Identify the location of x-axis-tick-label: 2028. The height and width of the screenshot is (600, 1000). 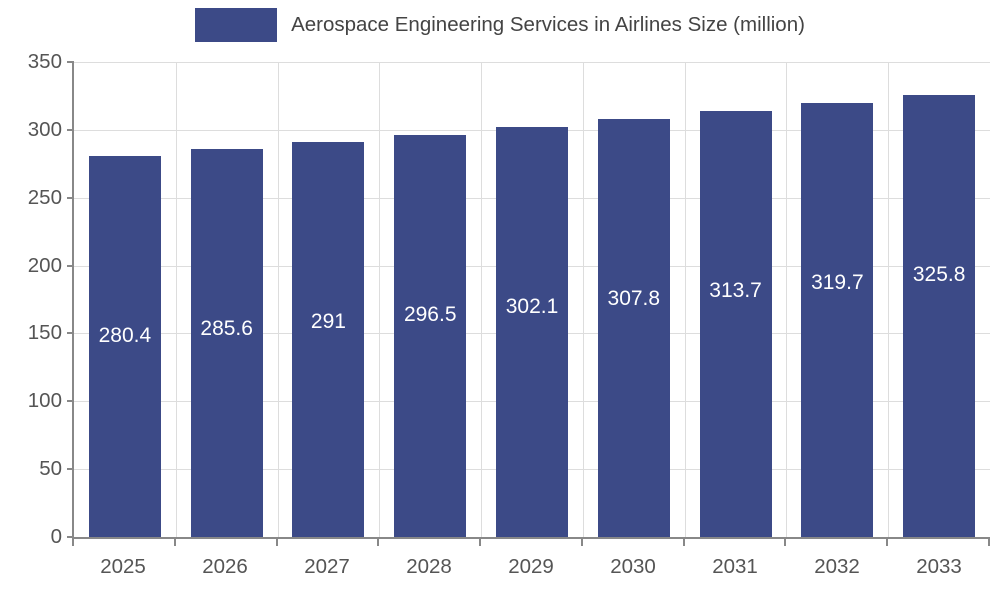
(429, 566).